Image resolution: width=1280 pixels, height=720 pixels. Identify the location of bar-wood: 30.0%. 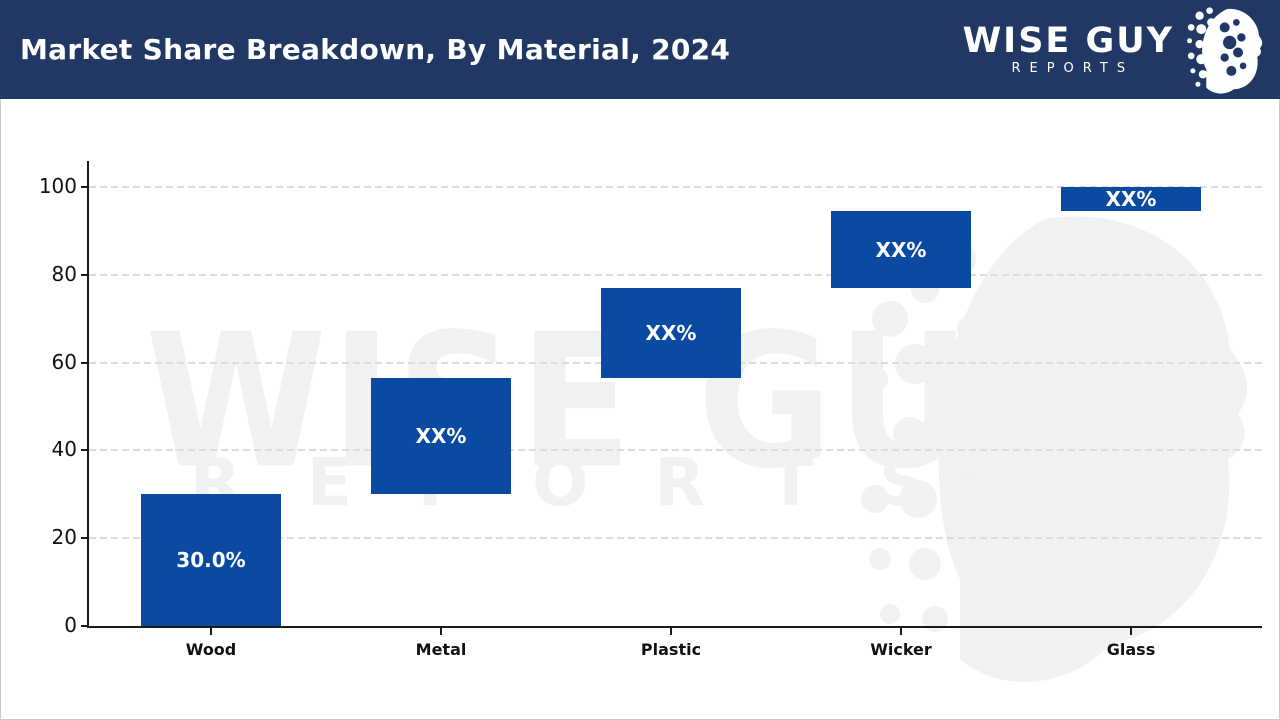
(211, 560).